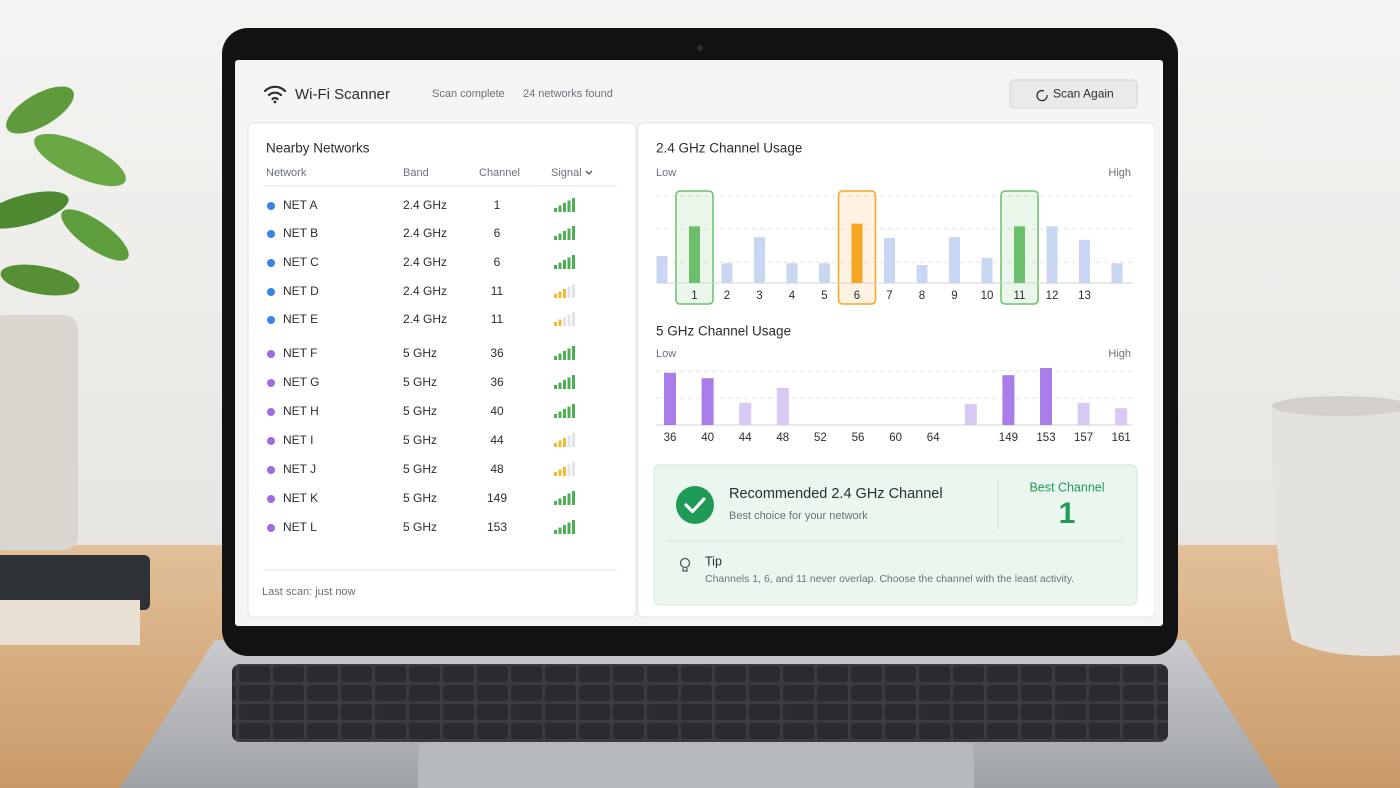  What do you see at coordinates (497, 262) in the screenshot?
I see `network-channel: 6` at bounding box center [497, 262].